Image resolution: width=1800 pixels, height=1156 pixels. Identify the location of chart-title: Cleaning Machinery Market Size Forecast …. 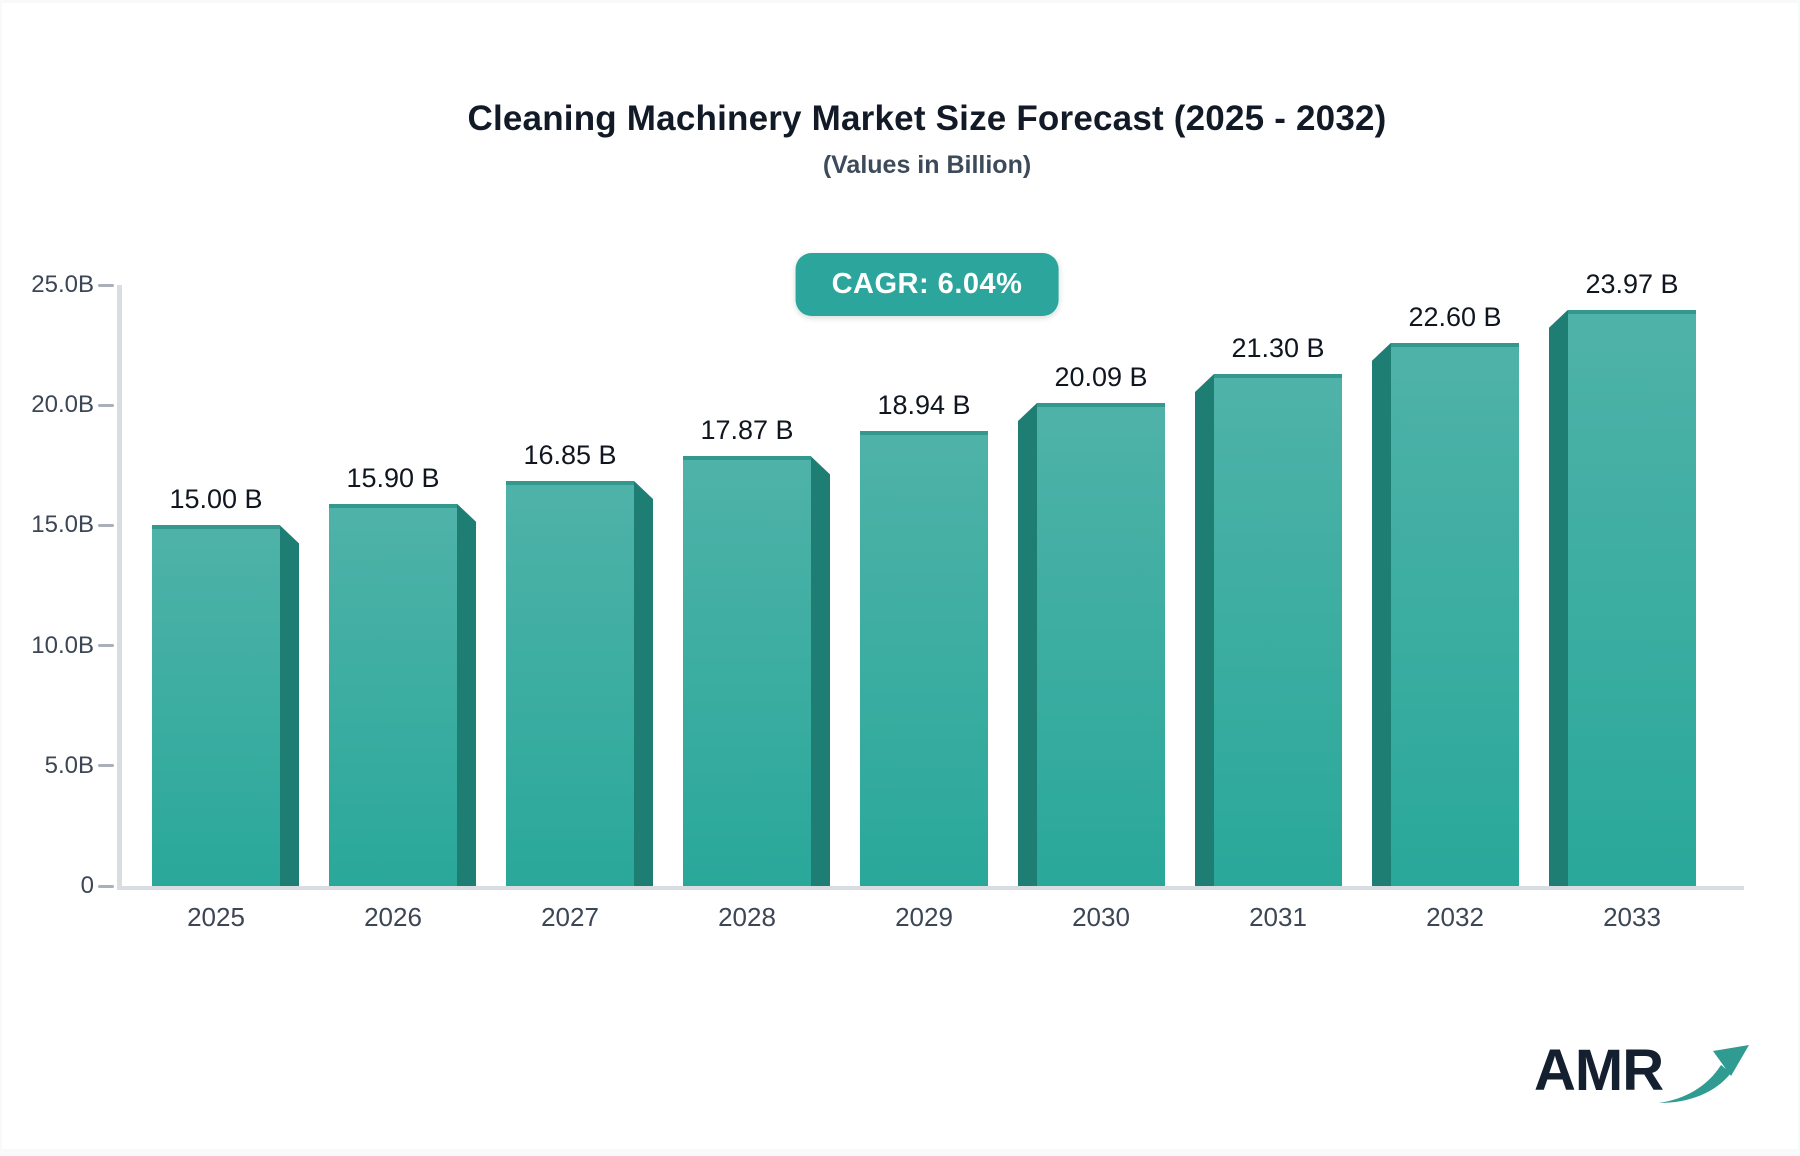
(927, 118).